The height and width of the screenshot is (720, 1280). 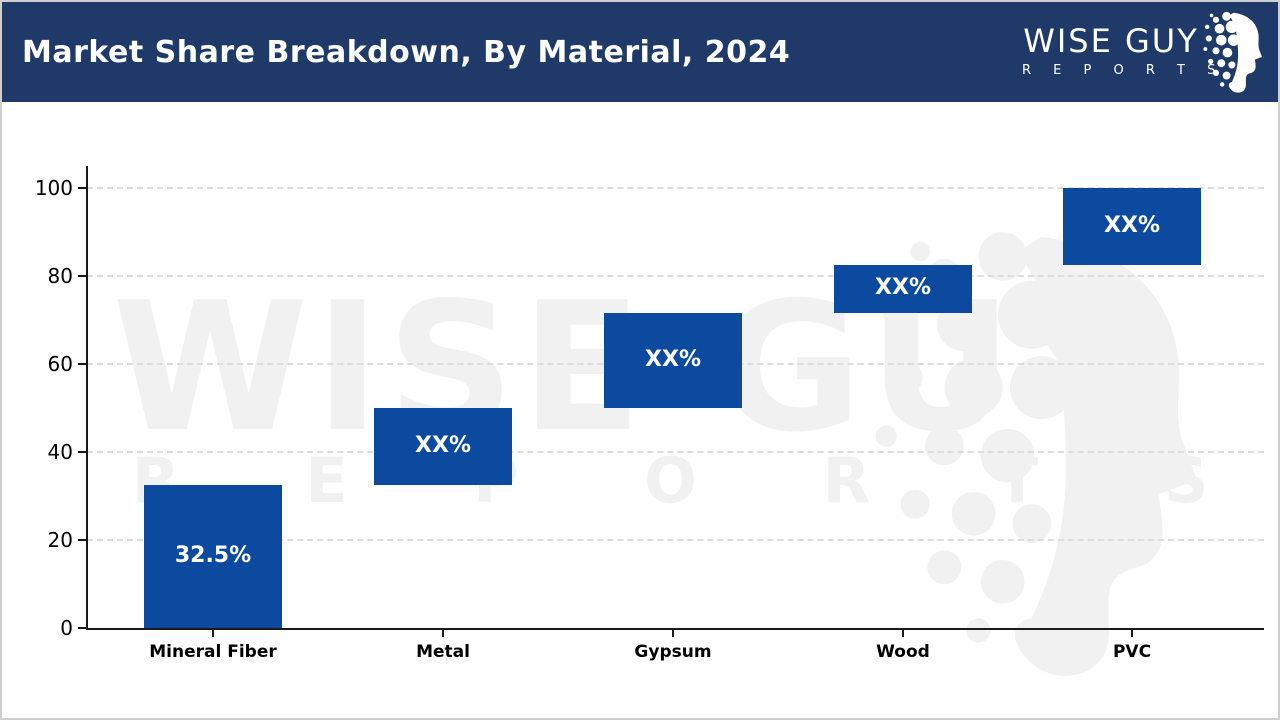 What do you see at coordinates (1132, 652) in the screenshot?
I see `x-tick-label: PVC` at bounding box center [1132, 652].